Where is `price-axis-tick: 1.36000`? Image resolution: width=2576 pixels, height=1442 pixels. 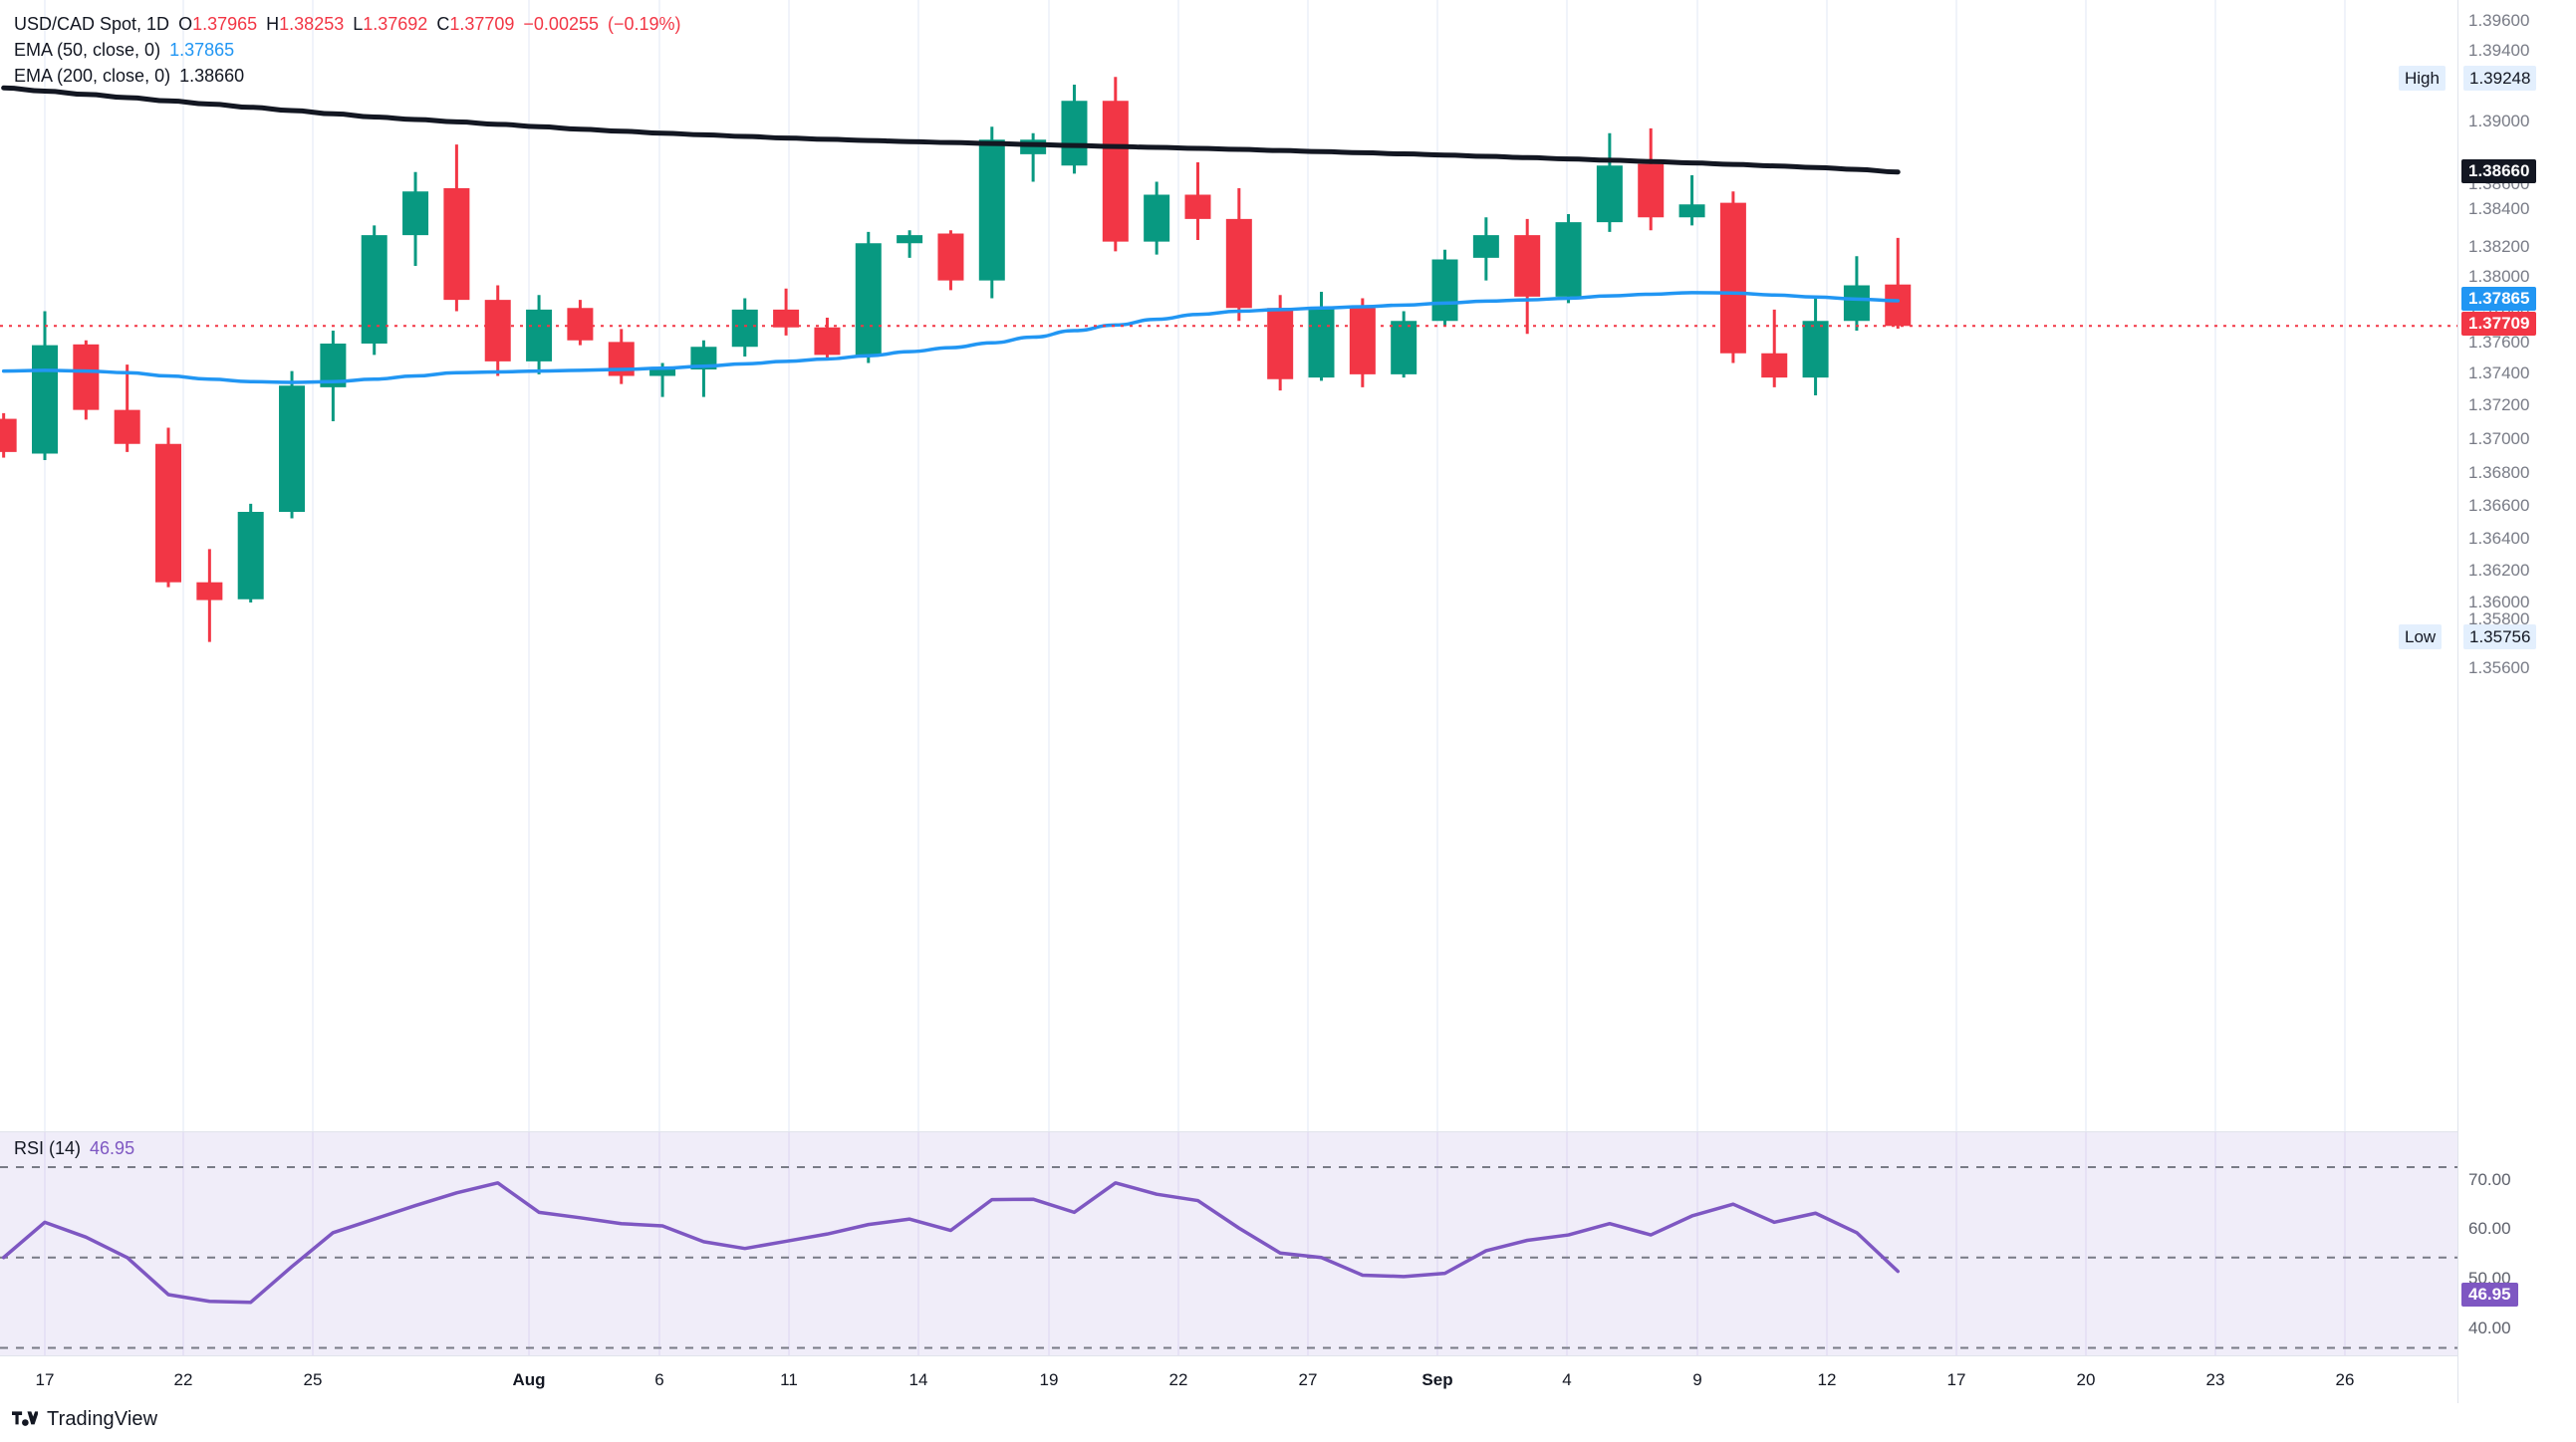
price-axis-tick: 1.36000 is located at coordinates (2499, 602).